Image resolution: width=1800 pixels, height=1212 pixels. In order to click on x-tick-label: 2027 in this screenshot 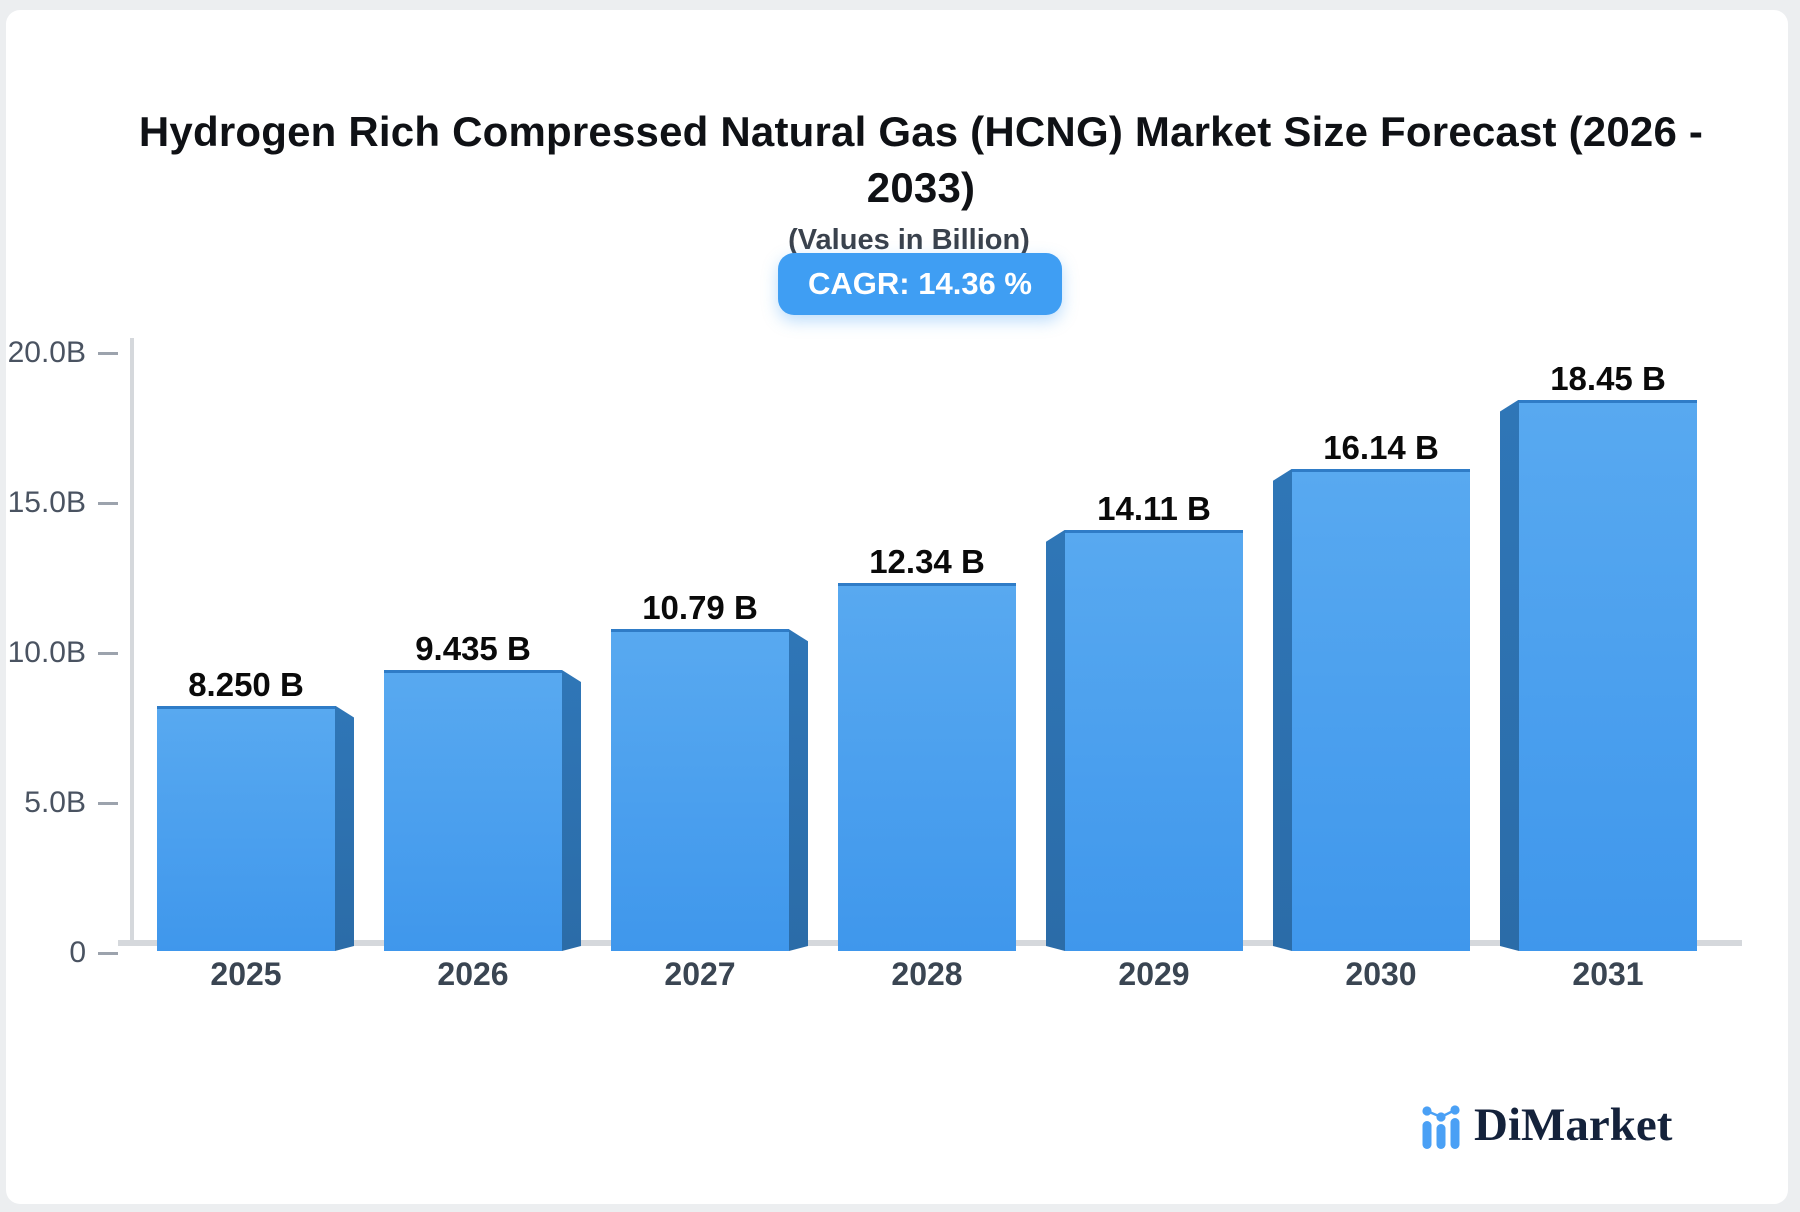, I will do `click(700, 974)`.